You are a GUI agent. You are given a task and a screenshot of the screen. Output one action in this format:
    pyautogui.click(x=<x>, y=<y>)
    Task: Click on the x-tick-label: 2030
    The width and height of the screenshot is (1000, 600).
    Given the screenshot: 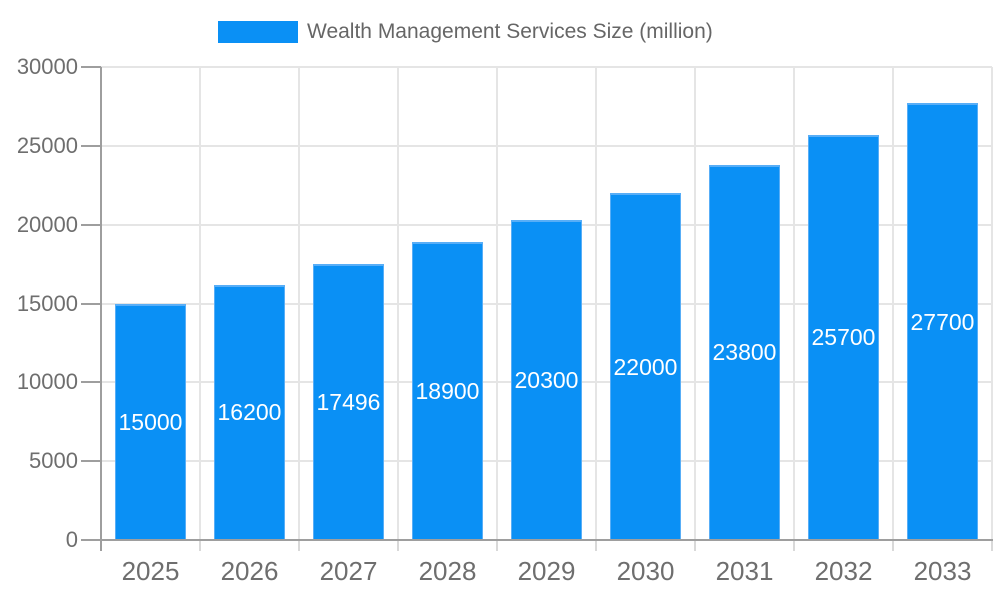 What is the action you would take?
    pyautogui.click(x=645, y=571)
    